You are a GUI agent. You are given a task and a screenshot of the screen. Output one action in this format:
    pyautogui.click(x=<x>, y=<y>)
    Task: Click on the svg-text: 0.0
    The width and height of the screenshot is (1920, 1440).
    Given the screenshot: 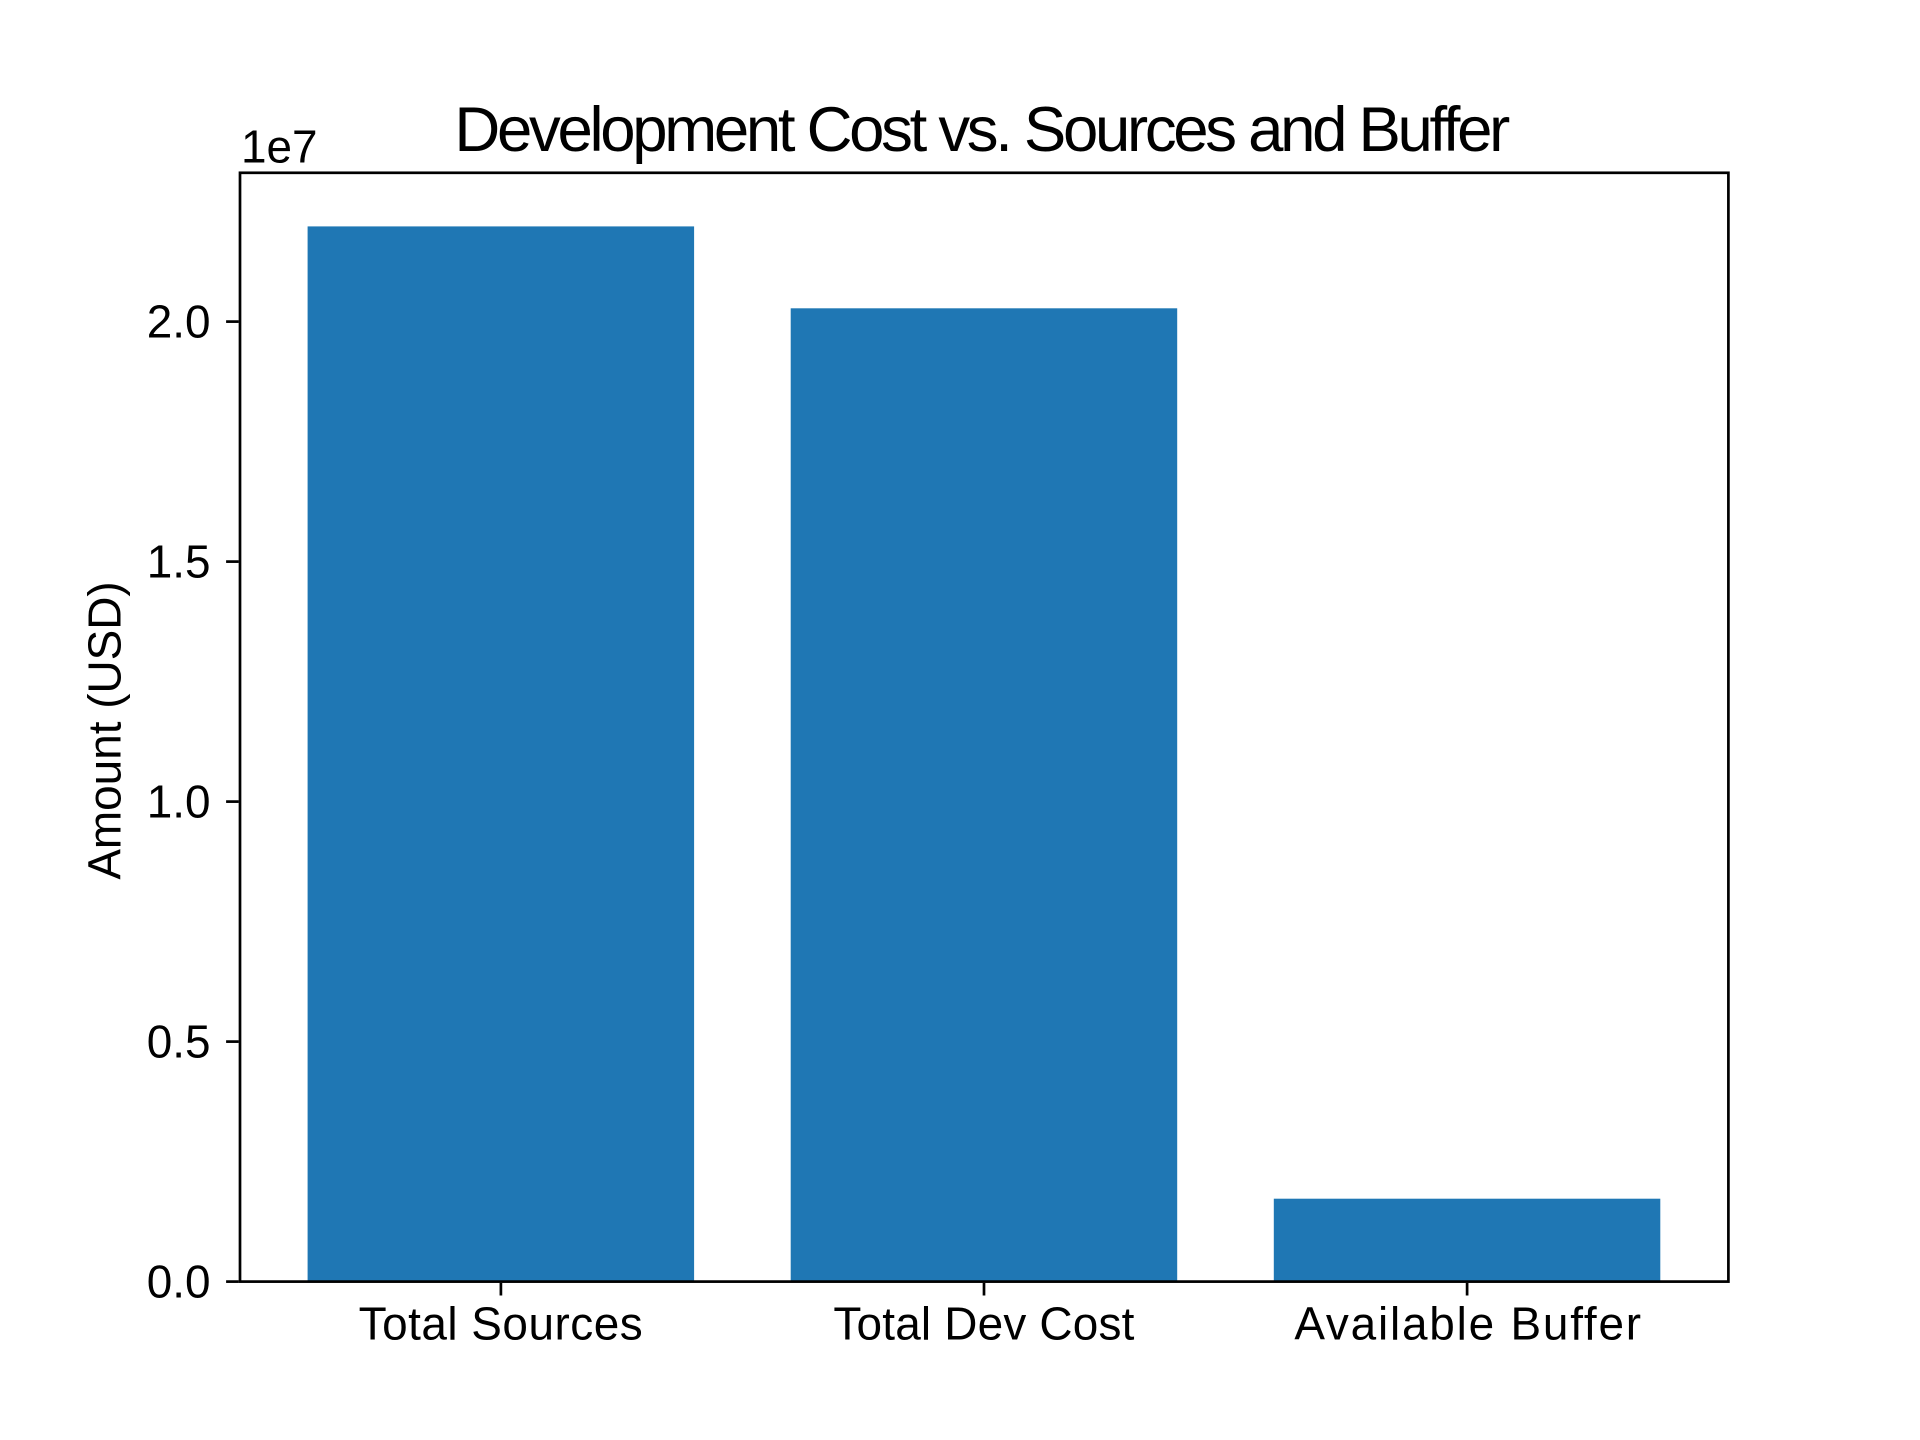 What is the action you would take?
    pyautogui.click(x=179, y=1281)
    